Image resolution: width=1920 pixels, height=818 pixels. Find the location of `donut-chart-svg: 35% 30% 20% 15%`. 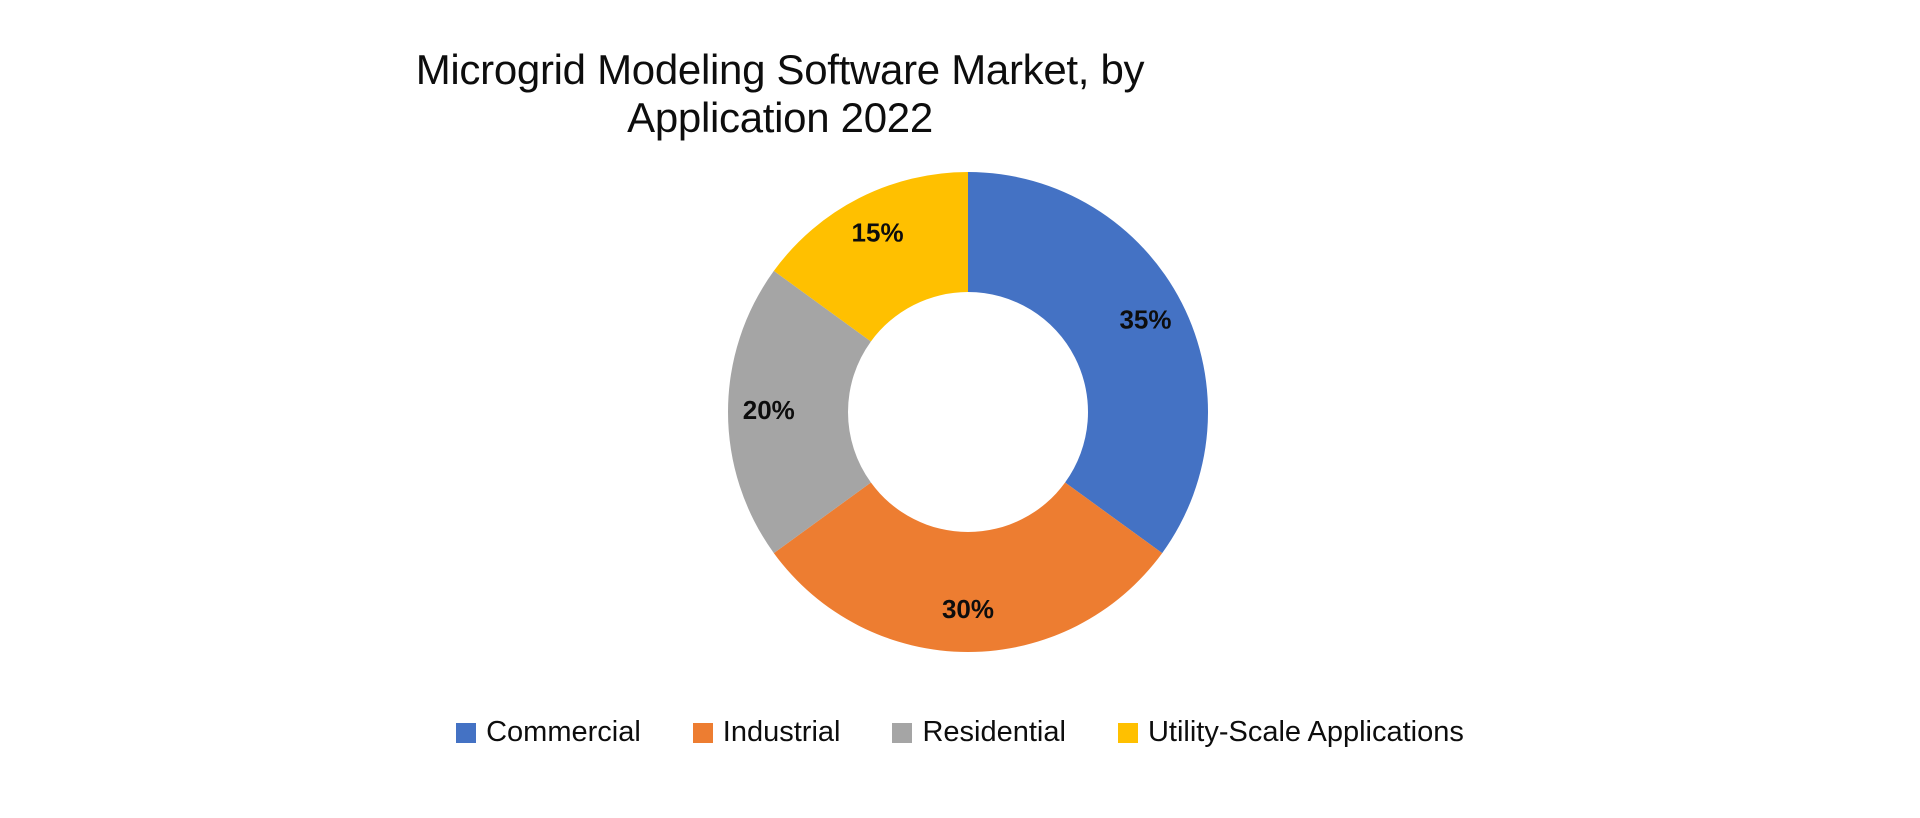

donut-chart-svg: 35% 30% 20% 15% is located at coordinates (968, 412).